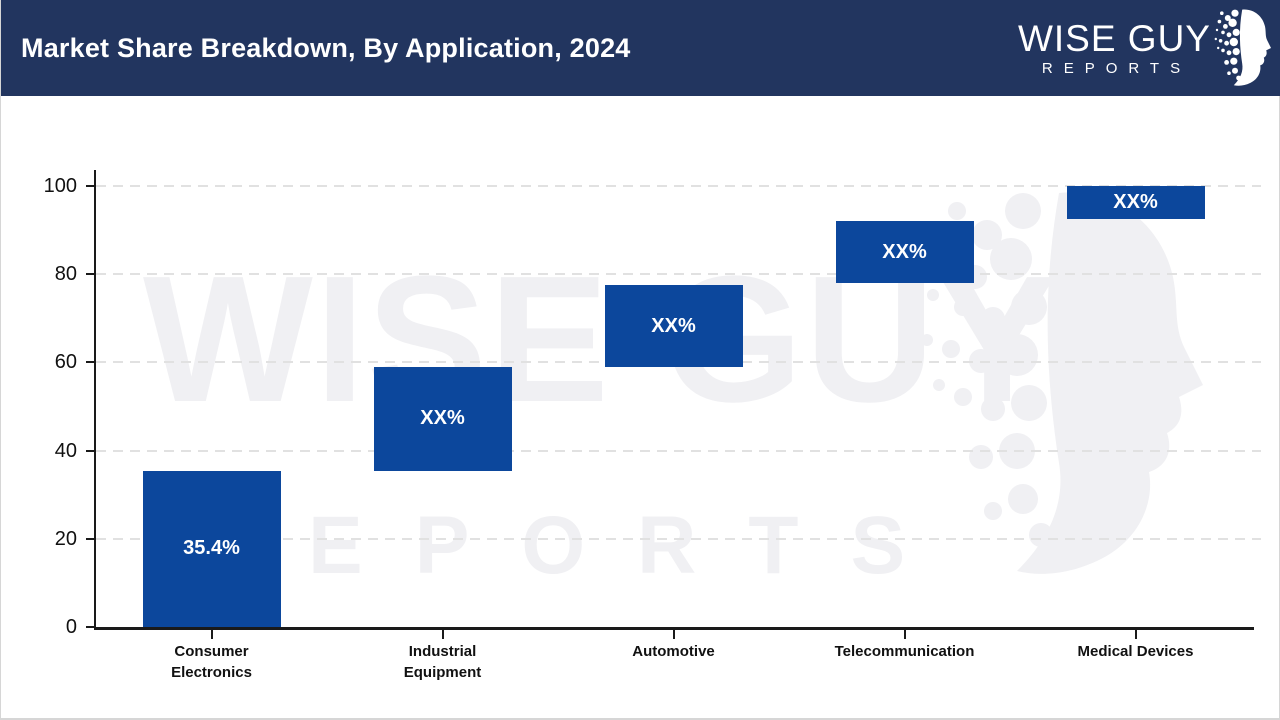  What do you see at coordinates (71, 627) in the screenshot?
I see `y-tick-label: 0` at bounding box center [71, 627].